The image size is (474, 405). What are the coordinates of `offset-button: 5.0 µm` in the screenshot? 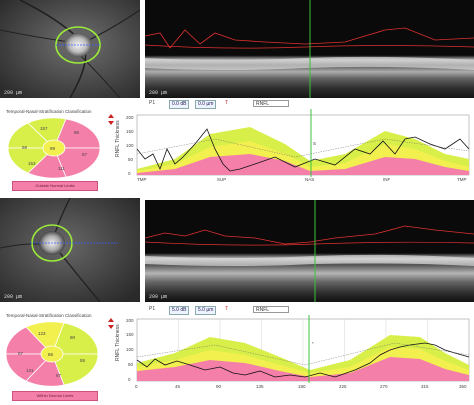 It's located at (206, 310).